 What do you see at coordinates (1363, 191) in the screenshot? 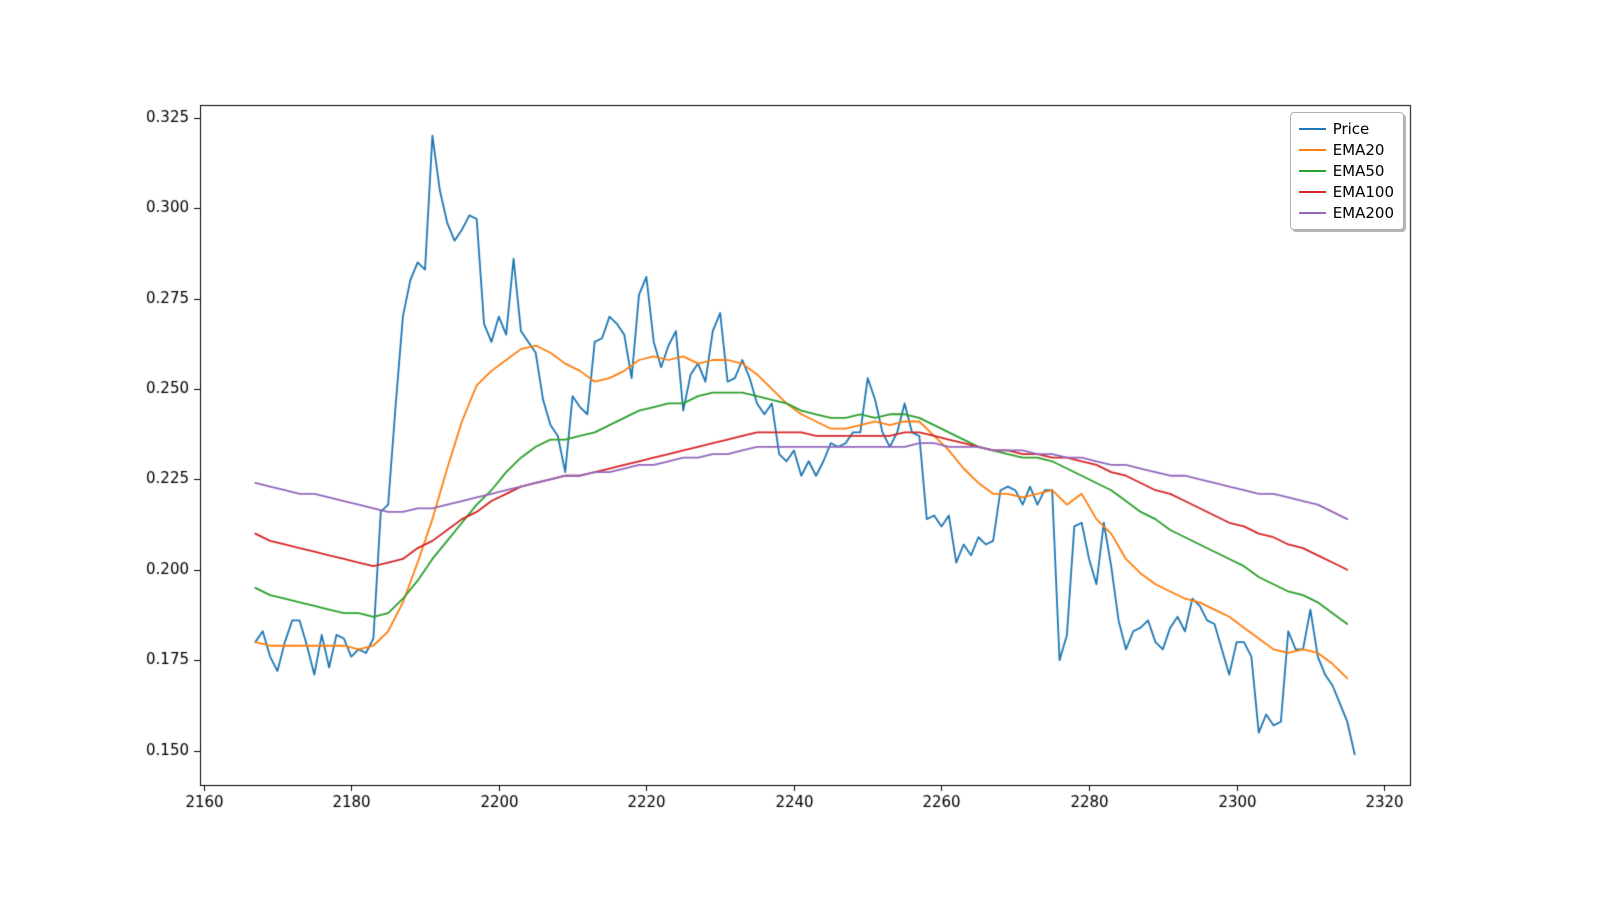
I see `legend-label: EMA100` at bounding box center [1363, 191].